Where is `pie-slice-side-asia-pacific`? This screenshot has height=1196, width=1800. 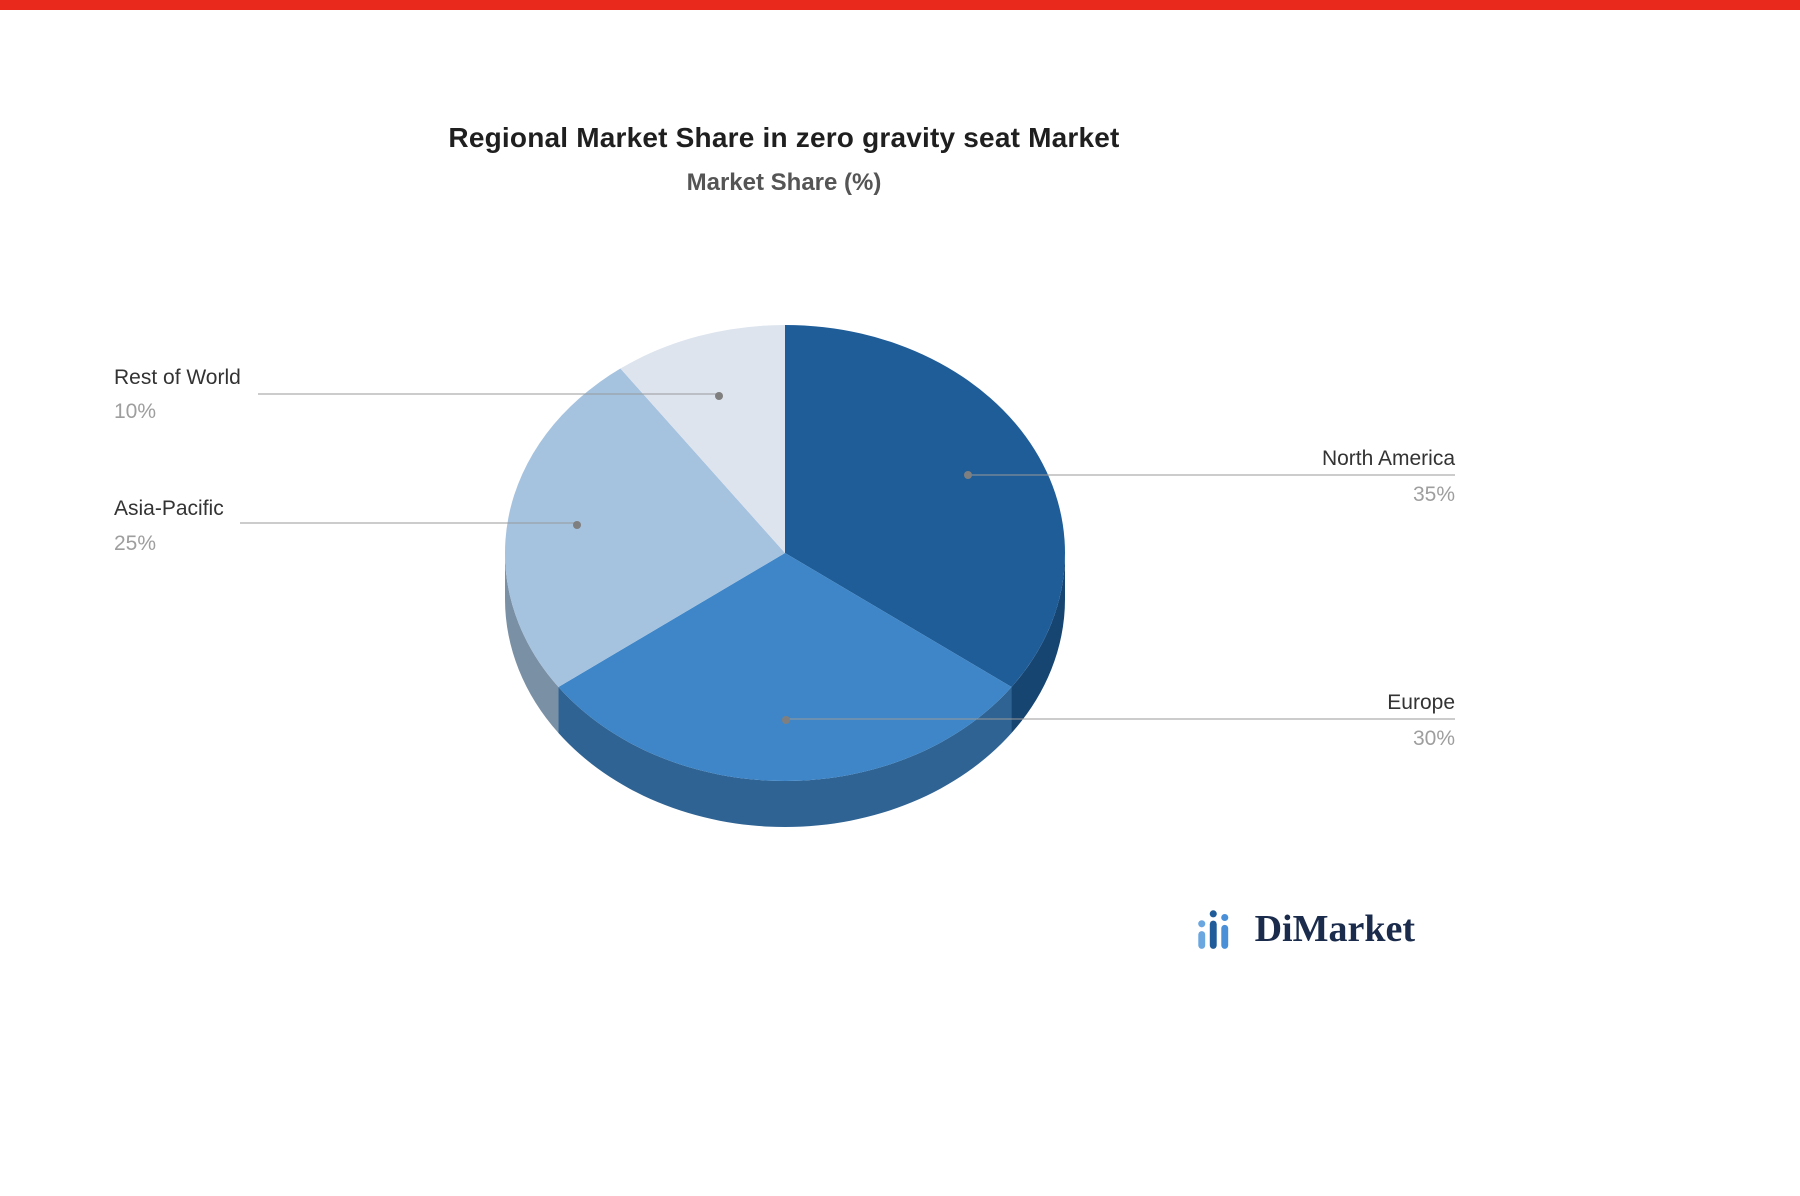
pie-slice-side-asia-pacific is located at coordinates (532, 643).